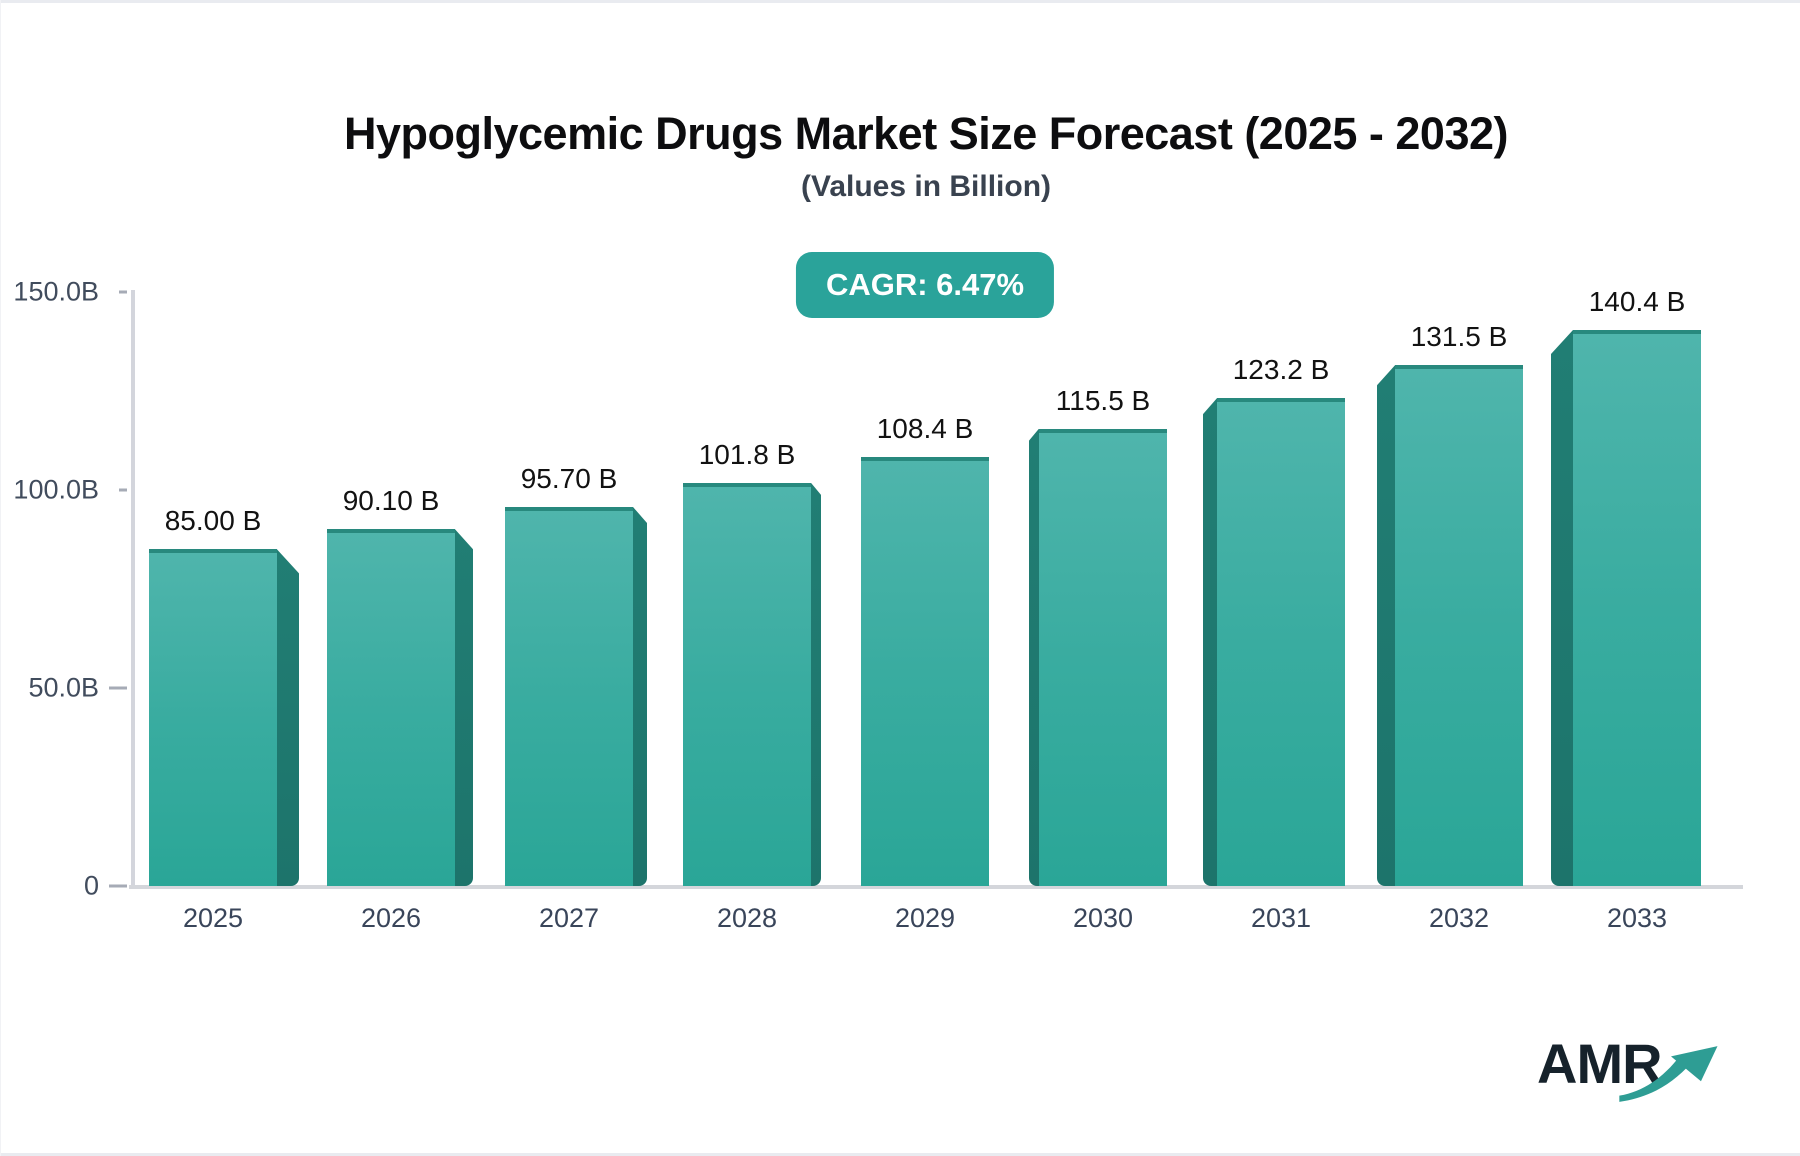 The height and width of the screenshot is (1156, 1800). What do you see at coordinates (391, 918) in the screenshot?
I see `x-tick-label: 2026` at bounding box center [391, 918].